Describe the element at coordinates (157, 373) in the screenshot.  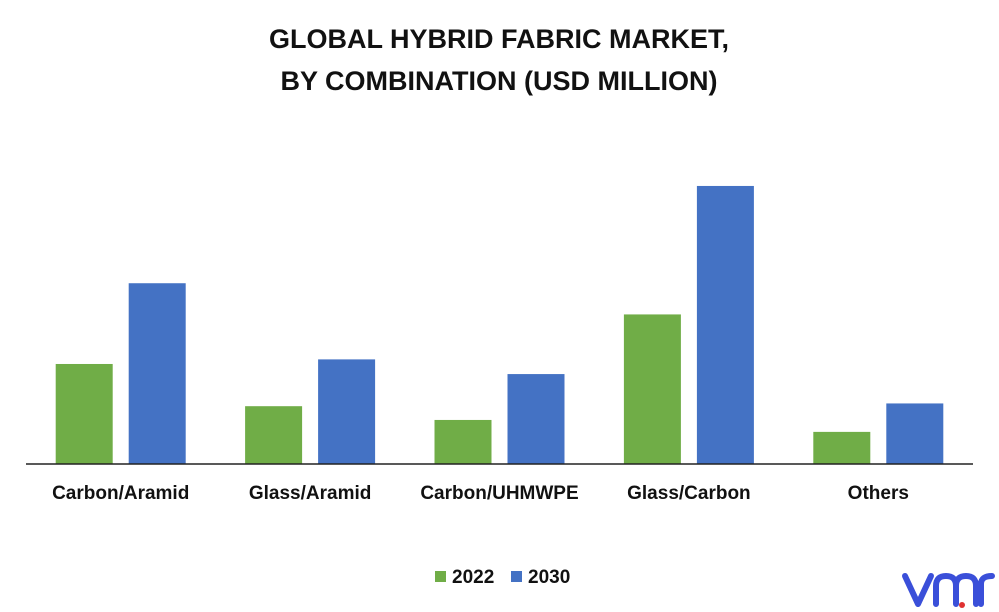
I see `bar-2030-carbon-aramid` at that location.